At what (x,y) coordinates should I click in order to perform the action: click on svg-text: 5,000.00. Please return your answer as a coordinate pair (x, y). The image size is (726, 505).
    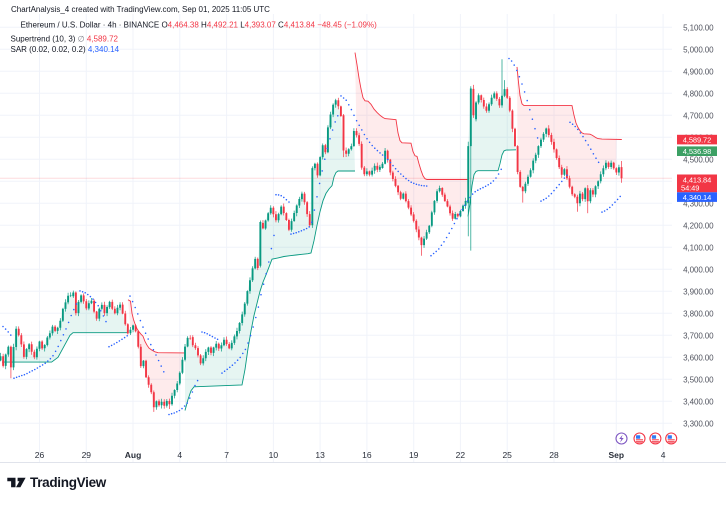
    Looking at the image, I should click on (698, 49).